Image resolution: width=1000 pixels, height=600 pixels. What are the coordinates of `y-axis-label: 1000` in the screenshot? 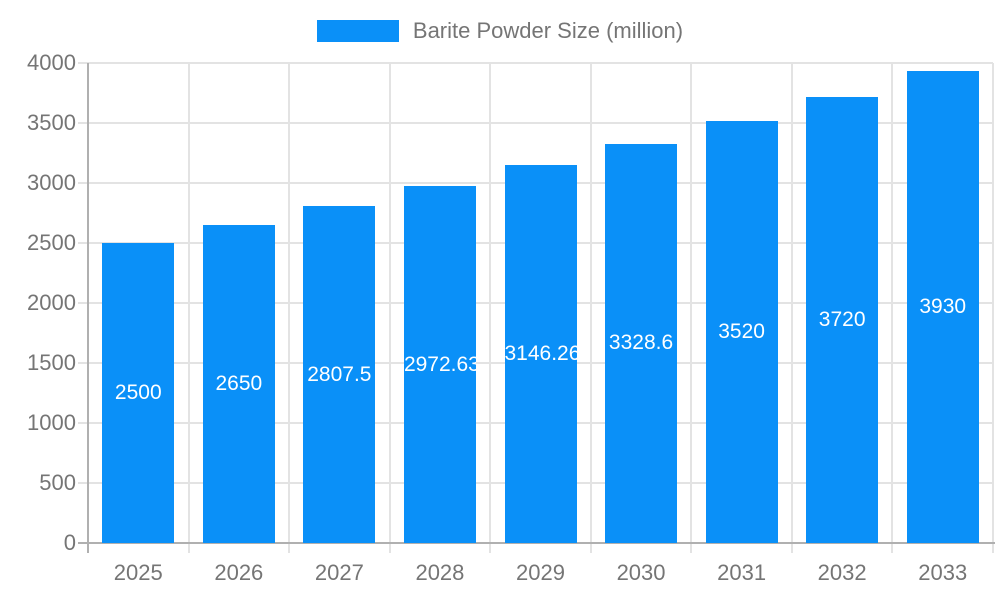 It's located at (51, 422).